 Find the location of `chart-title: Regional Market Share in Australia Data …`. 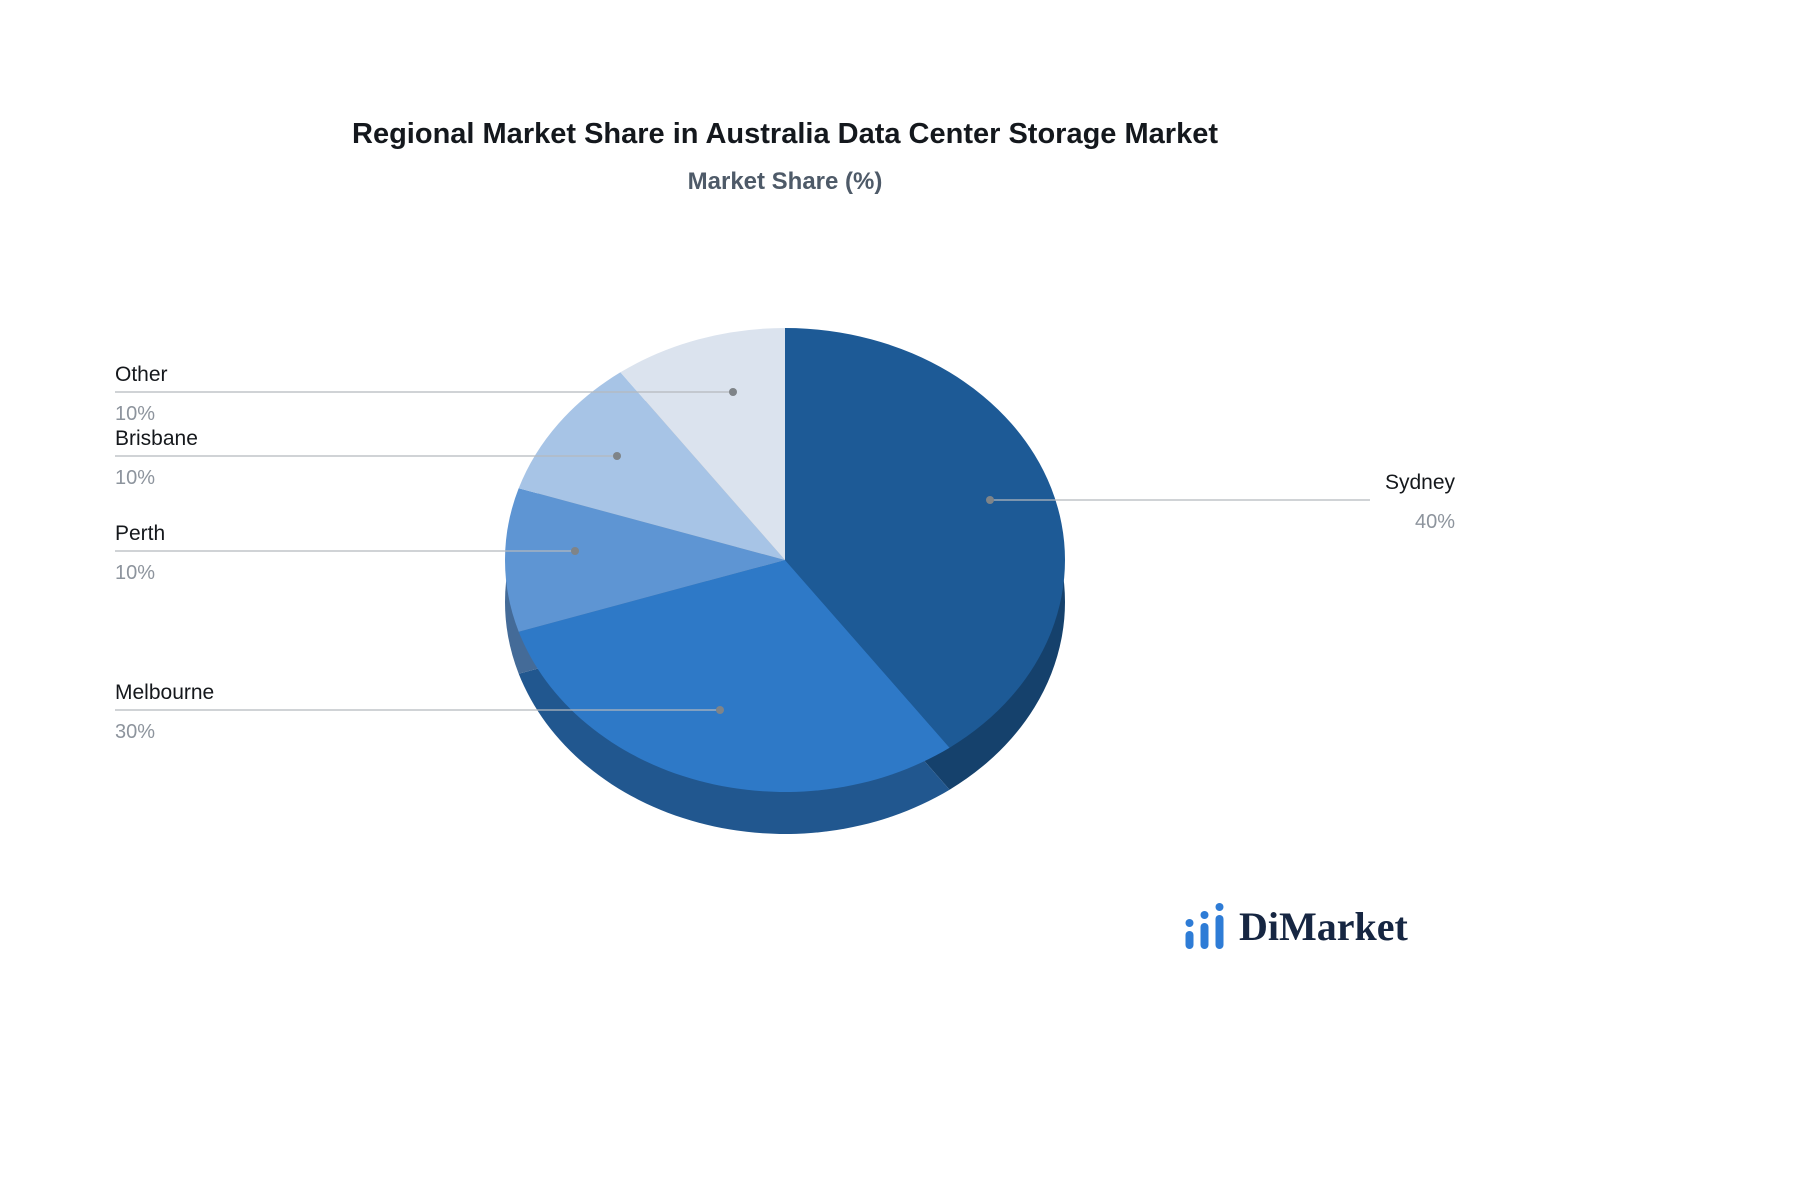

chart-title: Regional Market Share in Australia Data … is located at coordinates (785, 134).